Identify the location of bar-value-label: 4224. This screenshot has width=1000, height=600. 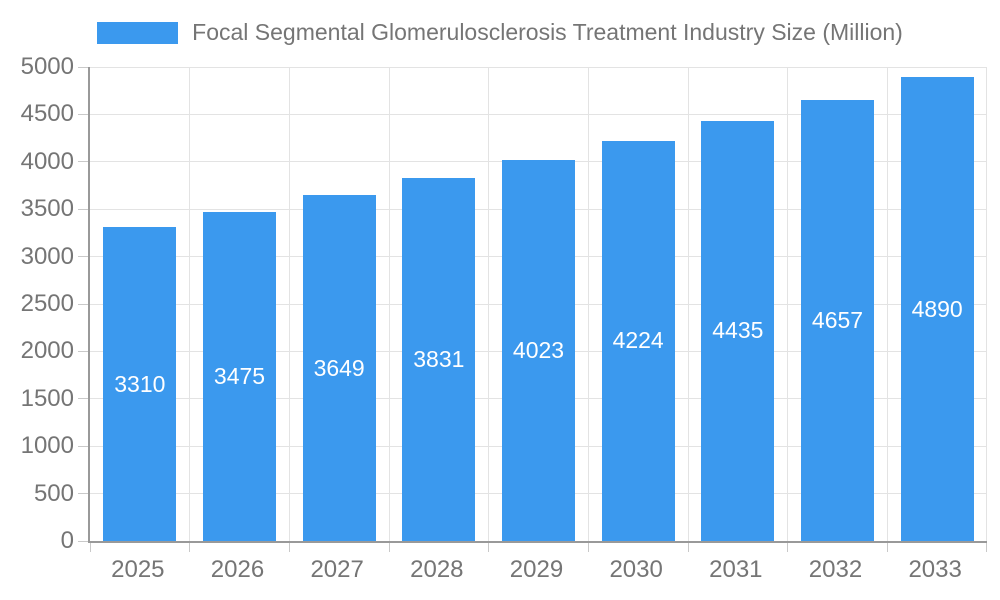
(638, 340).